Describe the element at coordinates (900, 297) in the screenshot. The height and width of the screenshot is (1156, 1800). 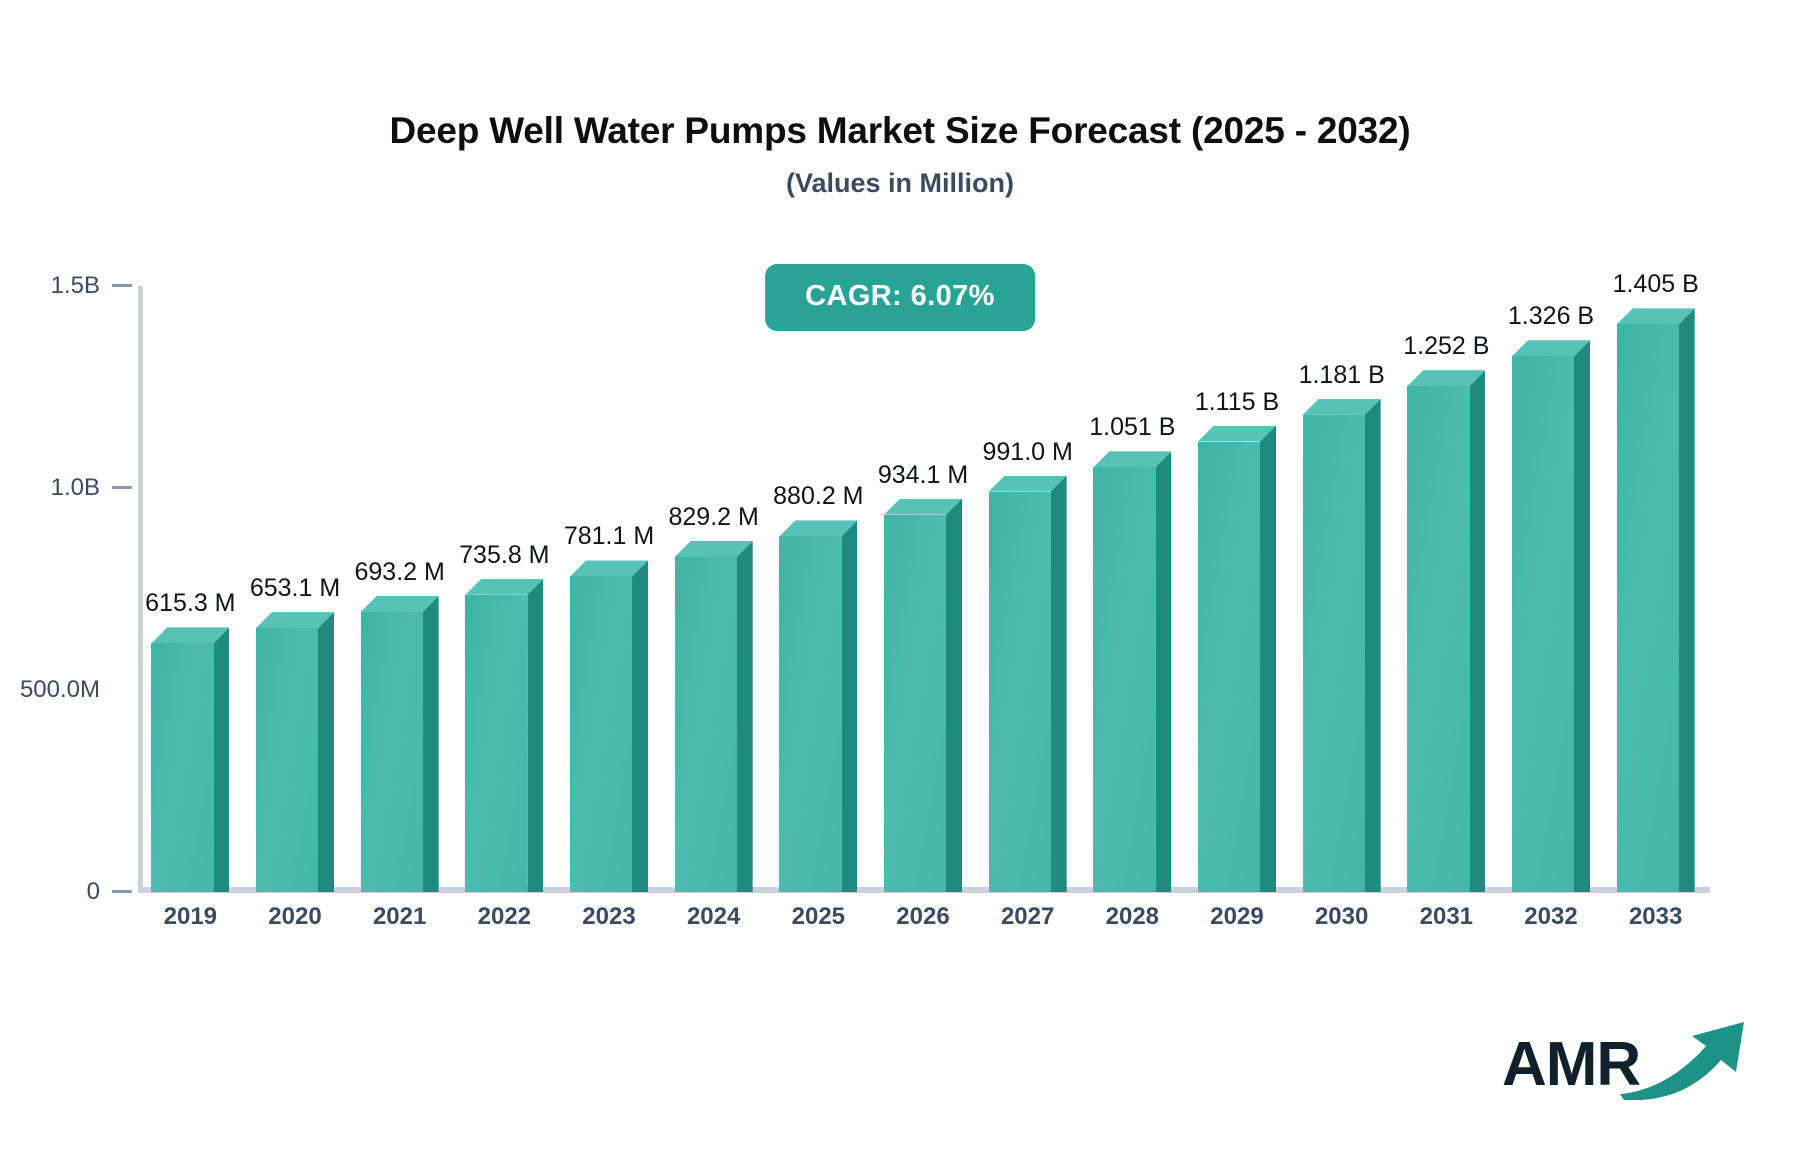
I see `cagr-badge: CAGR: 6.07%` at that location.